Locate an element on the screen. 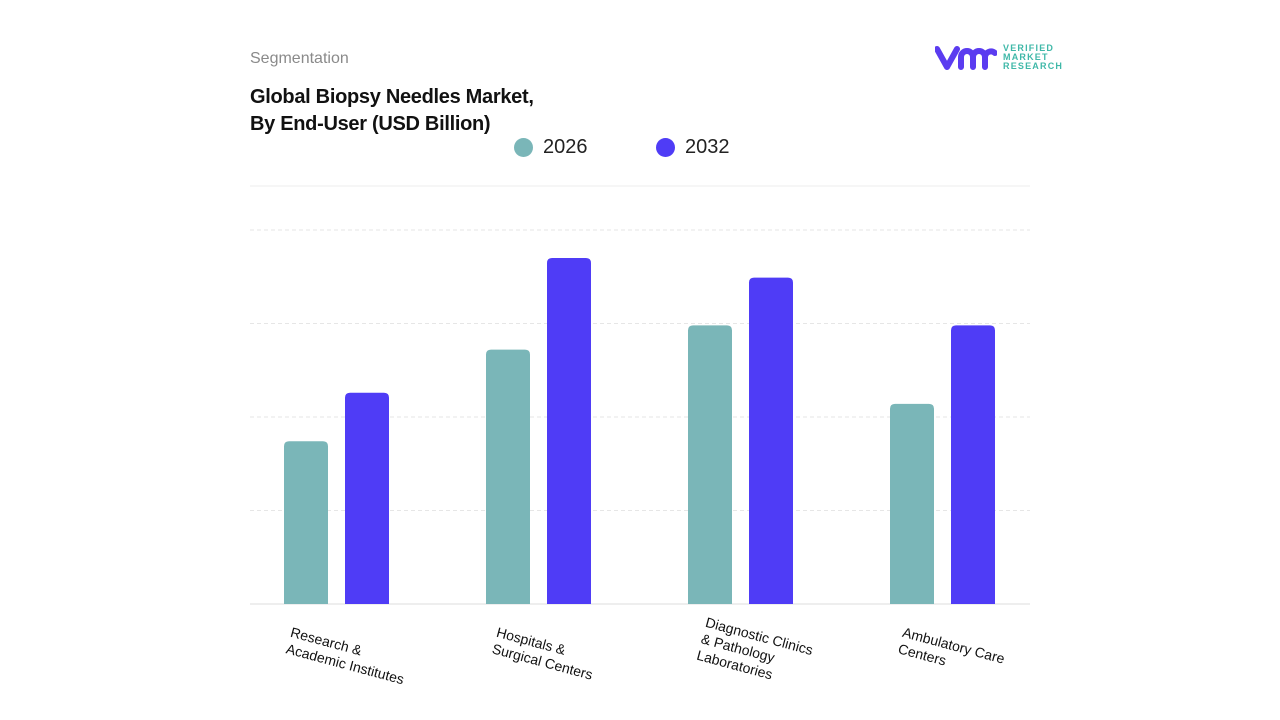 The height and width of the screenshot is (720, 1280). vmr-logo-mark-icon is located at coordinates (966, 57).